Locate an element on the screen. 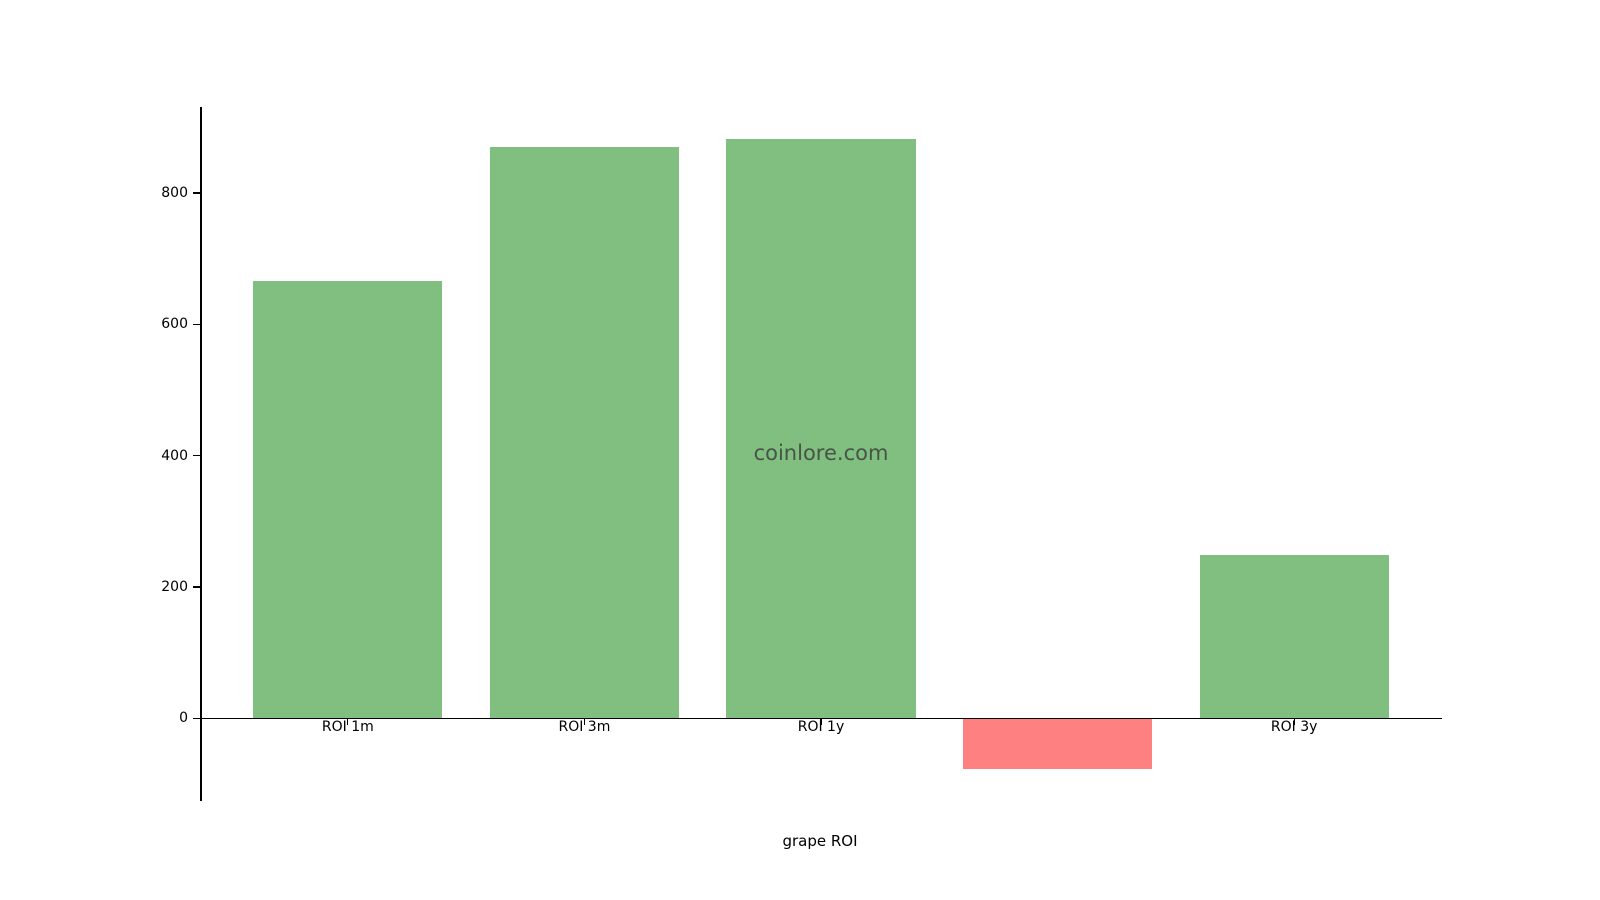 This screenshot has height=900, width=1600. y-tick-label: 0 is located at coordinates (183, 718).